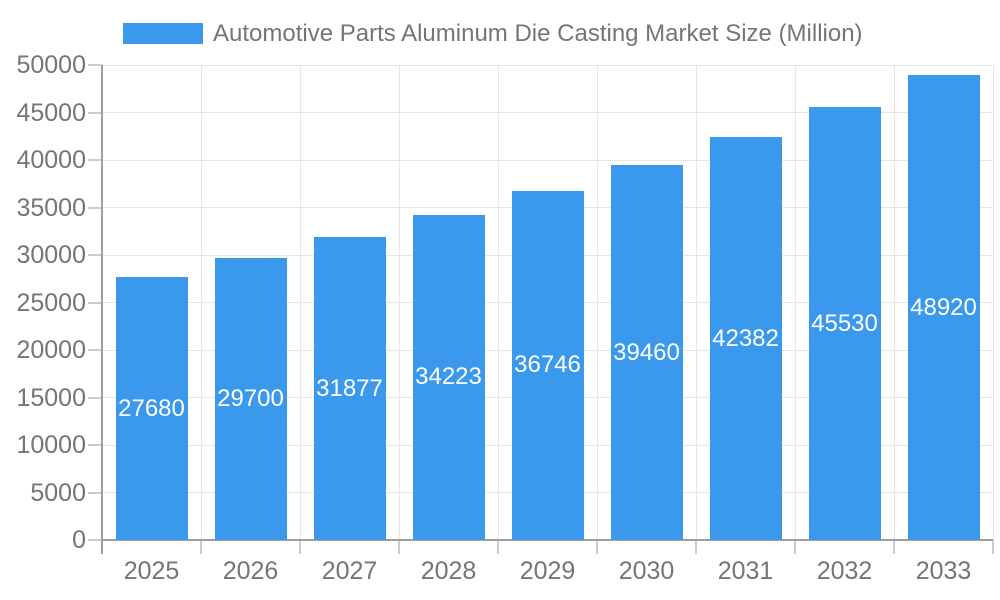 The height and width of the screenshot is (600, 1000). What do you see at coordinates (250, 571) in the screenshot?
I see `x-tick-label: 2026` at bounding box center [250, 571].